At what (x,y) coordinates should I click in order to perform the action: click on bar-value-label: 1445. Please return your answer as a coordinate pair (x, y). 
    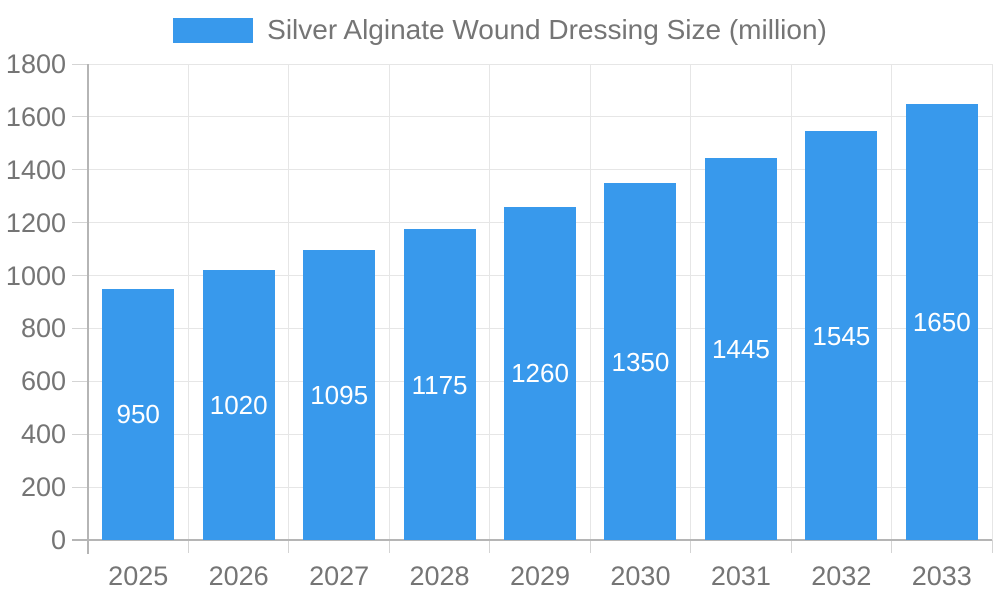
    Looking at the image, I should click on (740, 348).